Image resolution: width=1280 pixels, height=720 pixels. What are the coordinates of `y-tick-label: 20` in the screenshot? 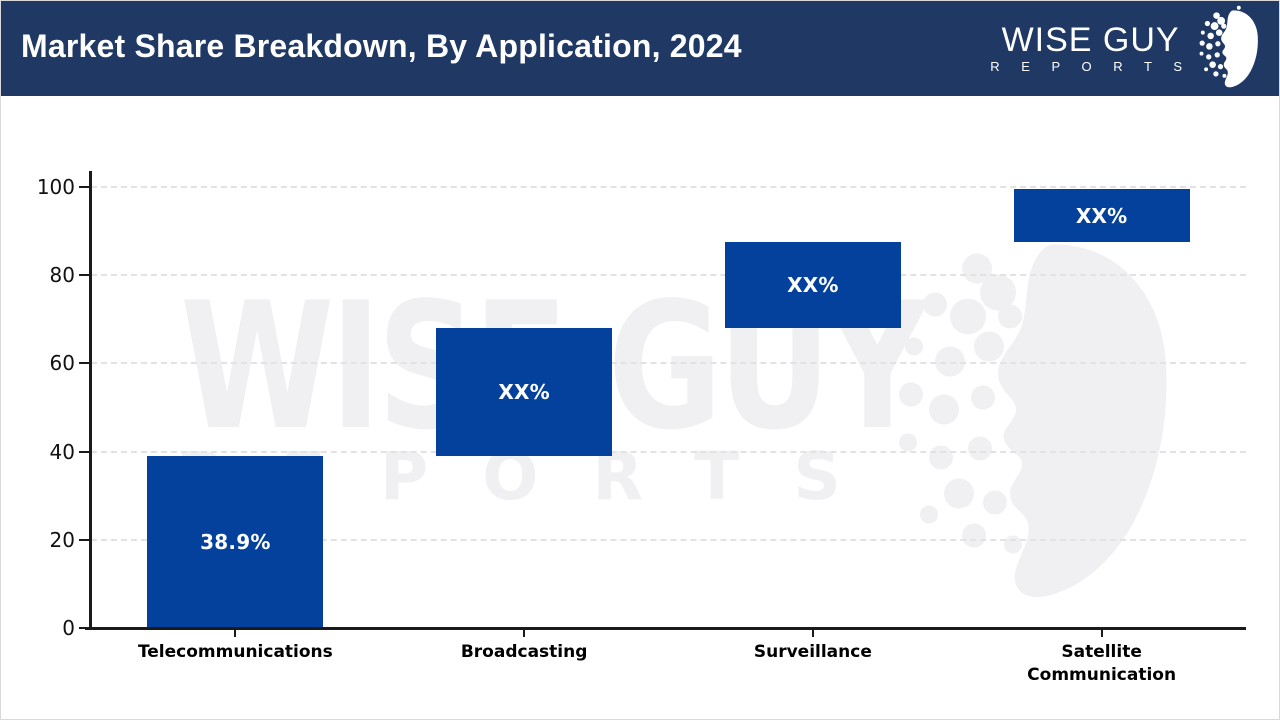 It's located at (62, 539).